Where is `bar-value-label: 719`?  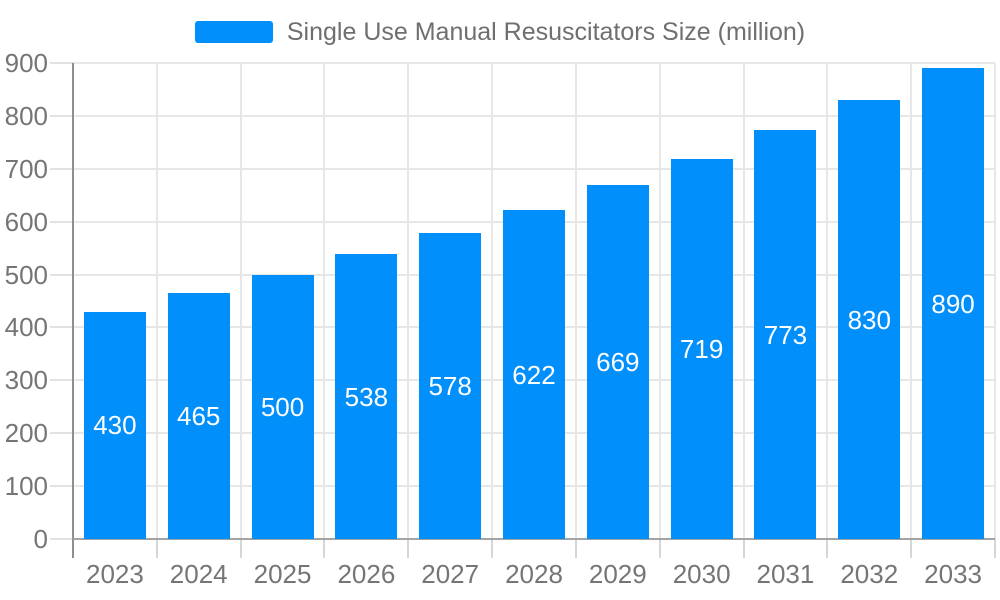 bar-value-label: 719 is located at coordinates (701, 348).